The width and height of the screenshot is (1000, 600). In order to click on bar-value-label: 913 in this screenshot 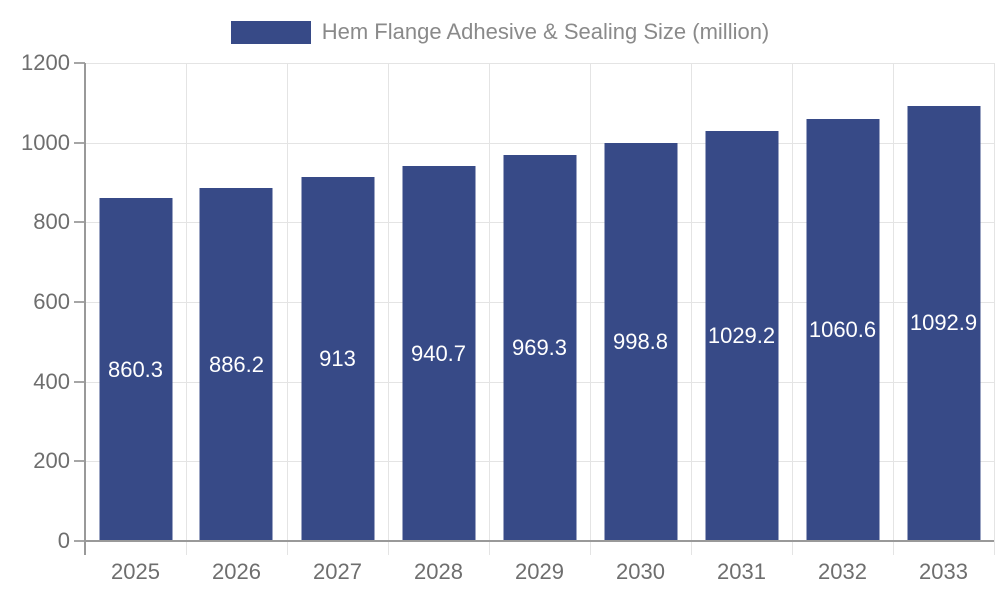, I will do `click(337, 359)`.